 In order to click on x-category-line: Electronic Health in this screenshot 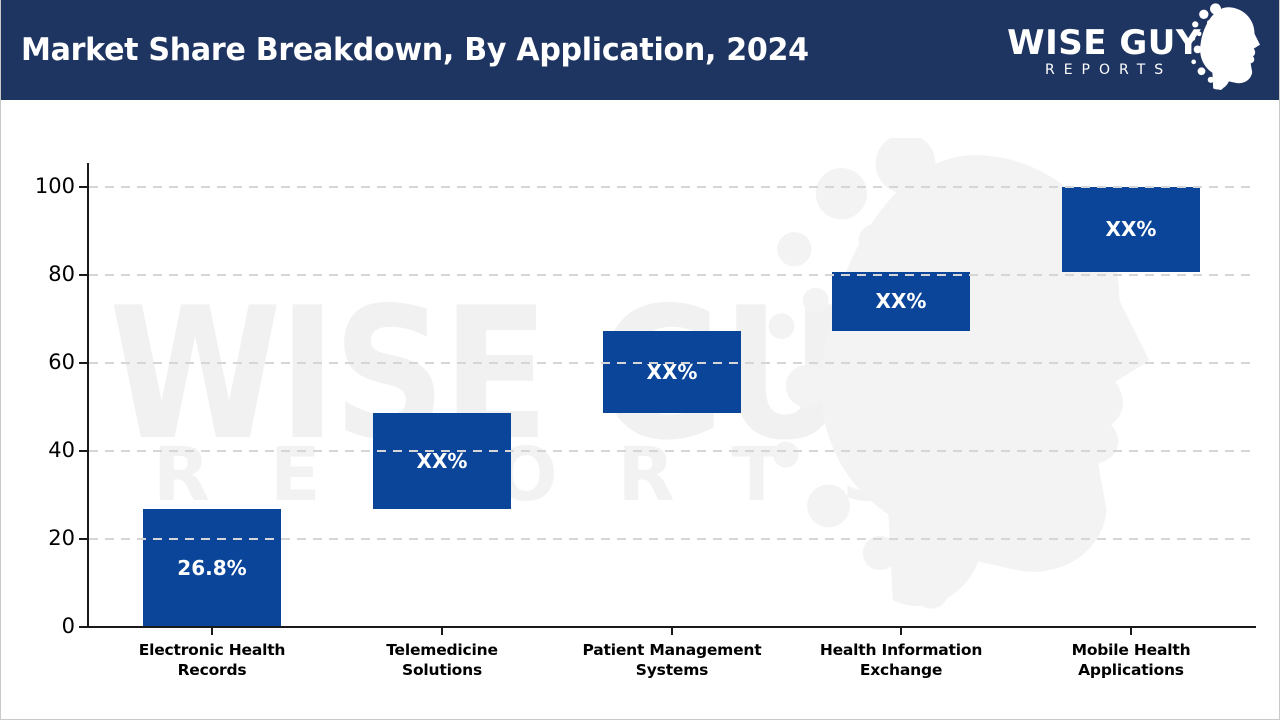, I will do `click(212, 650)`.